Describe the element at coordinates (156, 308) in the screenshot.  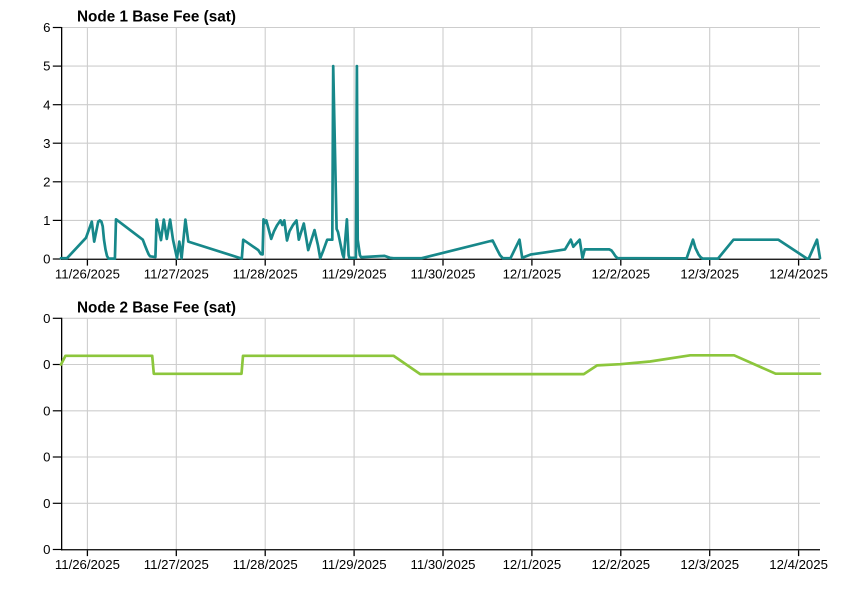
I see `svg-text: Node 2 Base Fee (sat)` at that location.